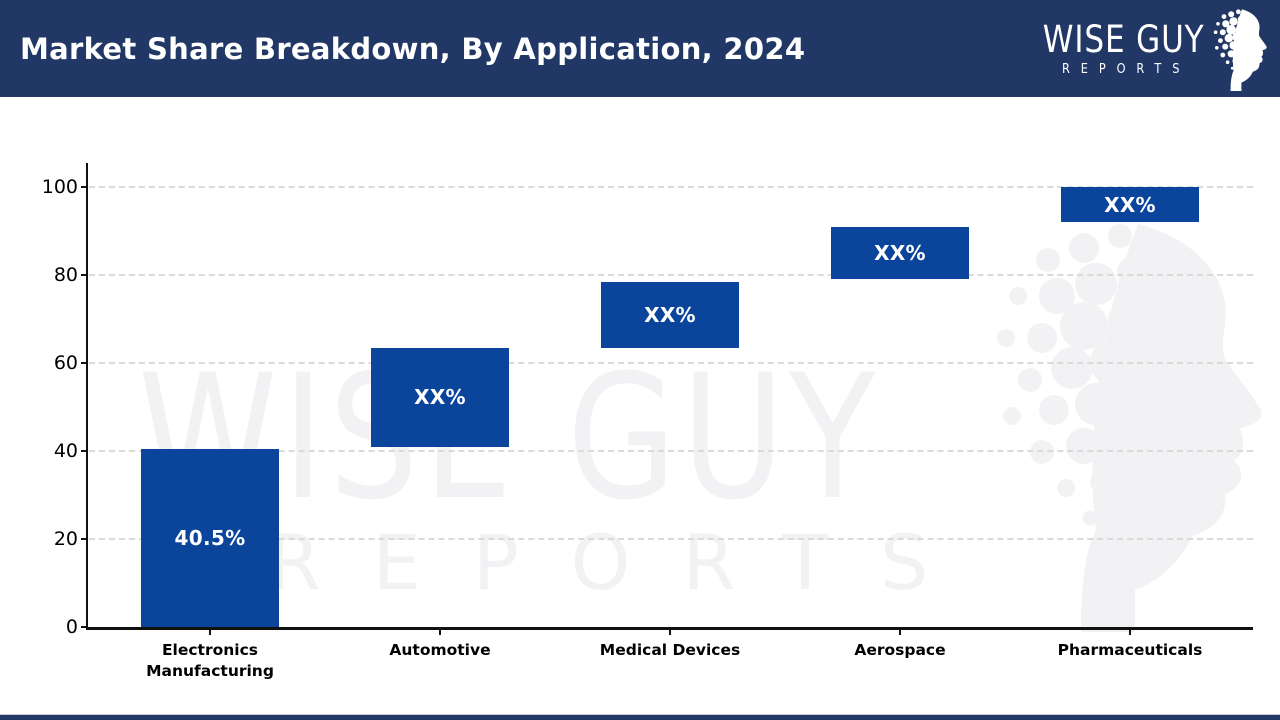 This screenshot has height=720, width=1280. Describe the element at coordinates (1125, 69) in the screenshot. I see `brand-reports-label: REPORTS` at that location.